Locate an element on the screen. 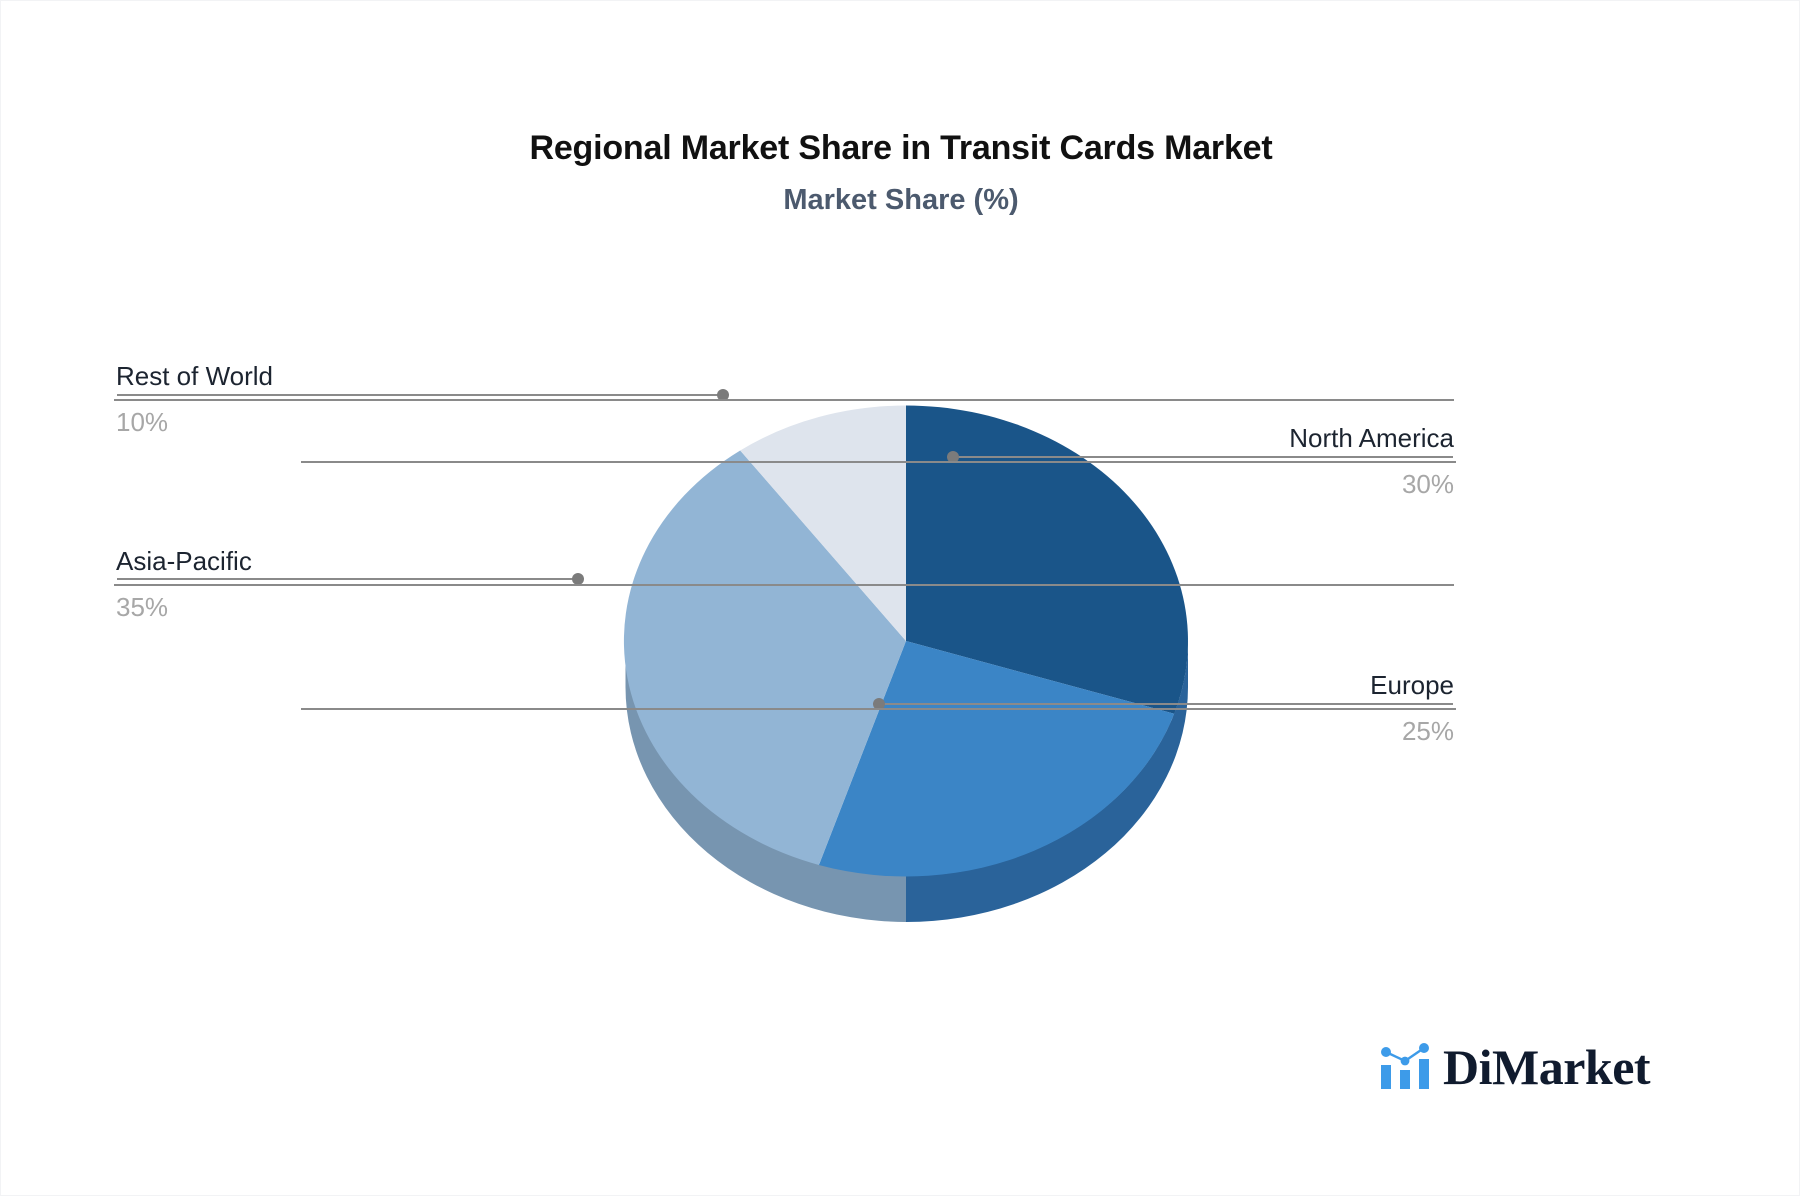  callout-rule-rest-of-world is located at coordinates (784, 400).